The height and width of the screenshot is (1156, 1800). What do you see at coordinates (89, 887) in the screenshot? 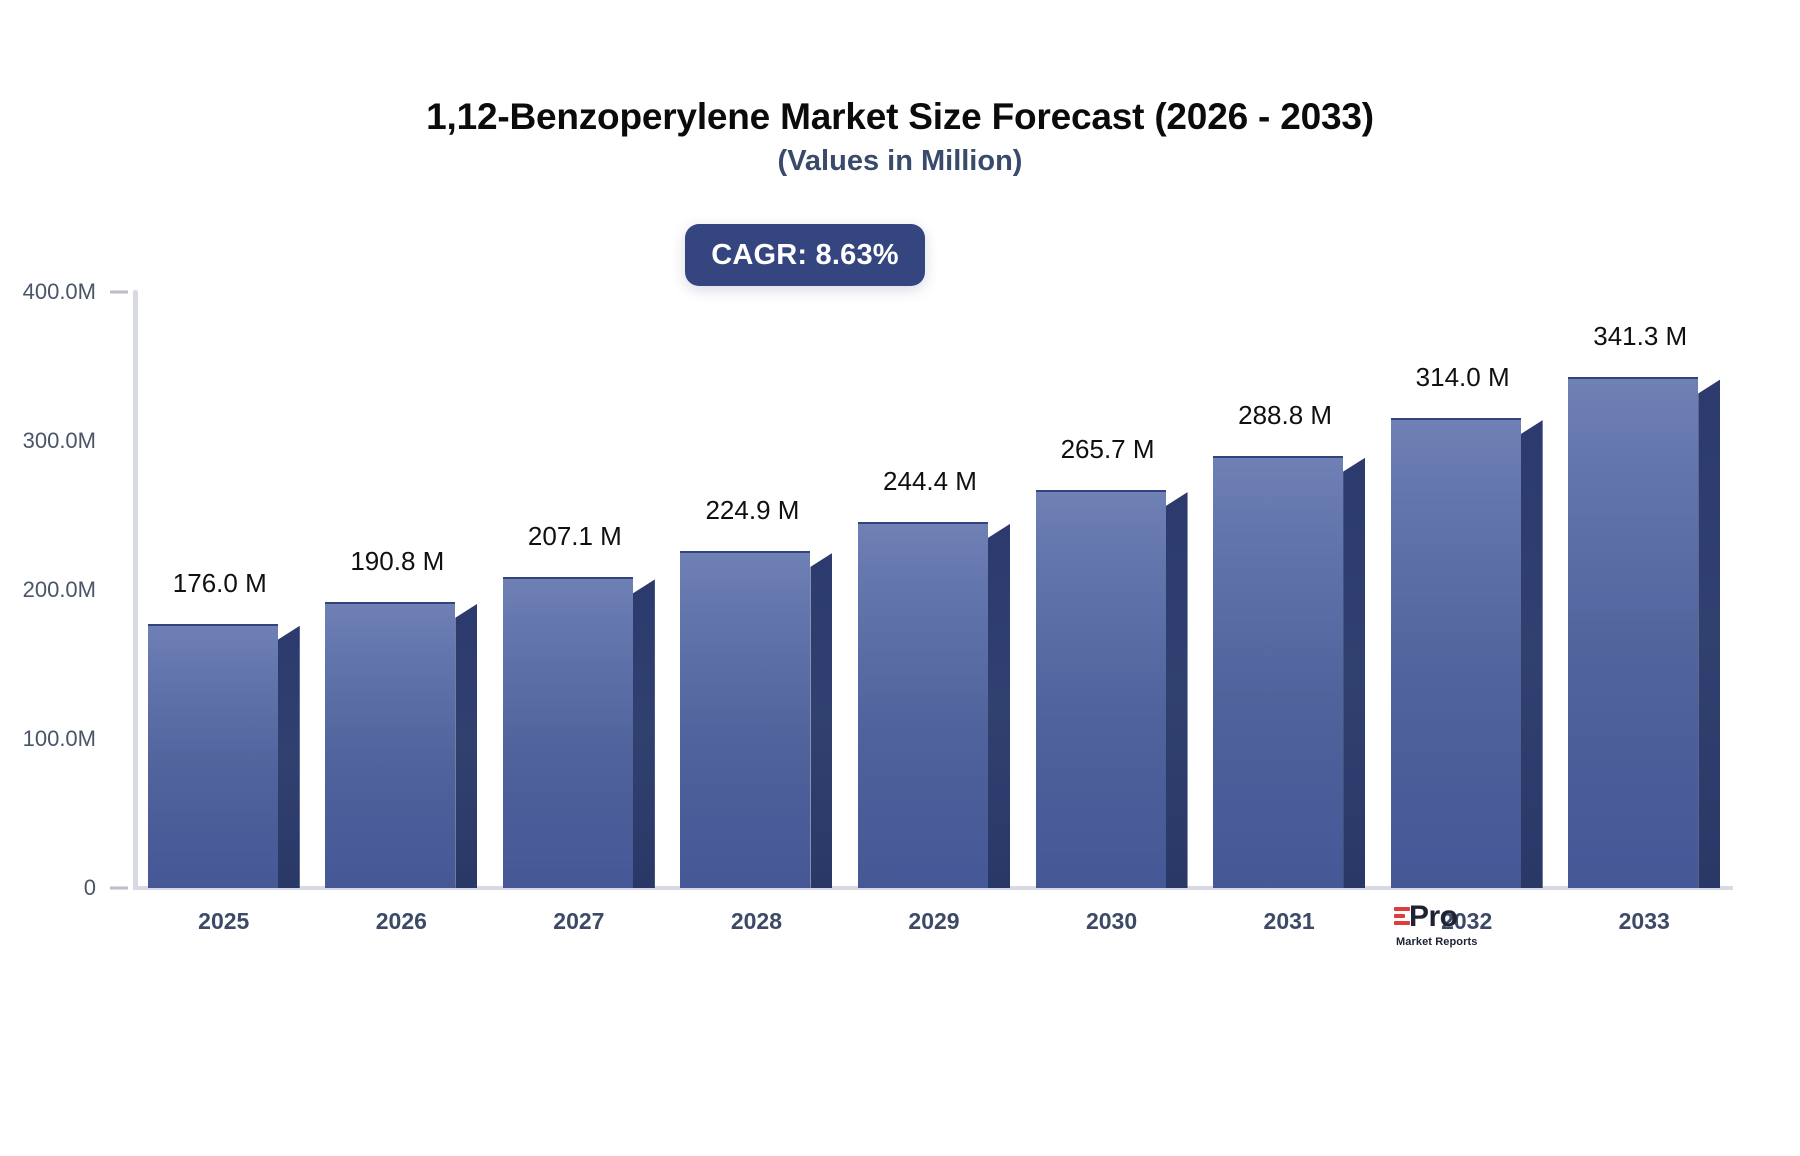
I see `y-axis-tick-label: 0` at bounding box center [89, 887].